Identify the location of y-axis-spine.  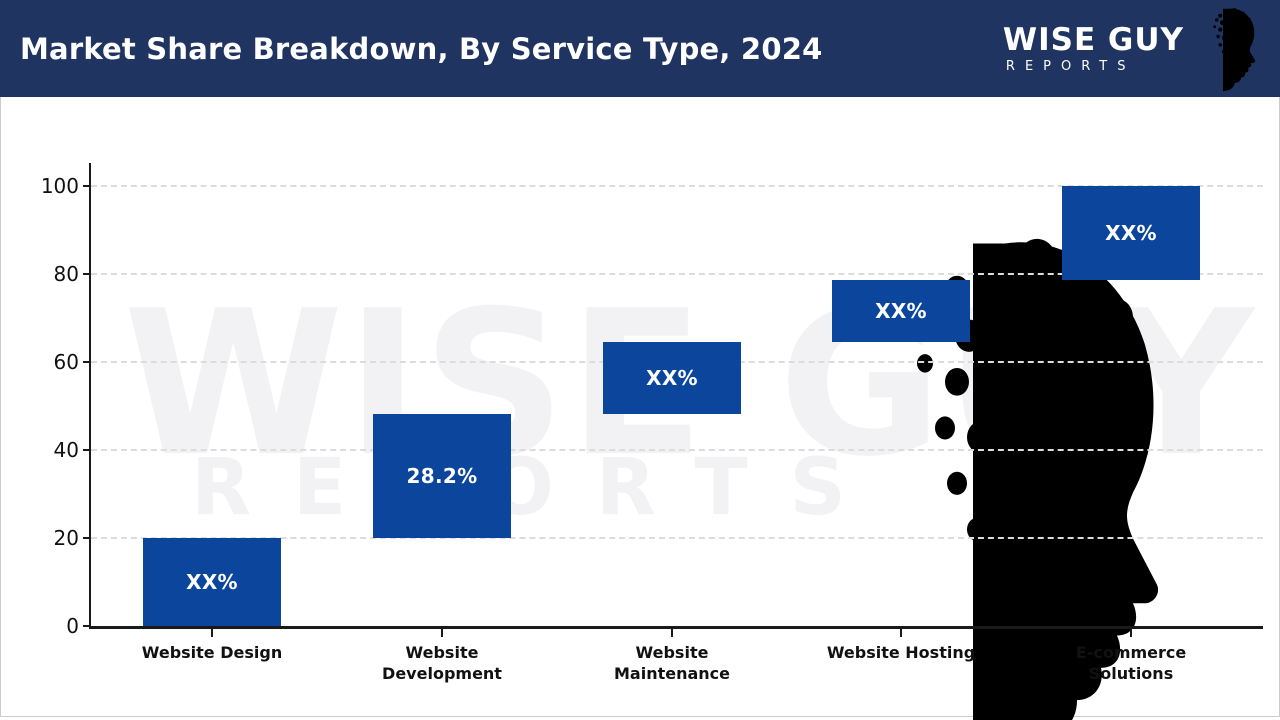
(90, 396).